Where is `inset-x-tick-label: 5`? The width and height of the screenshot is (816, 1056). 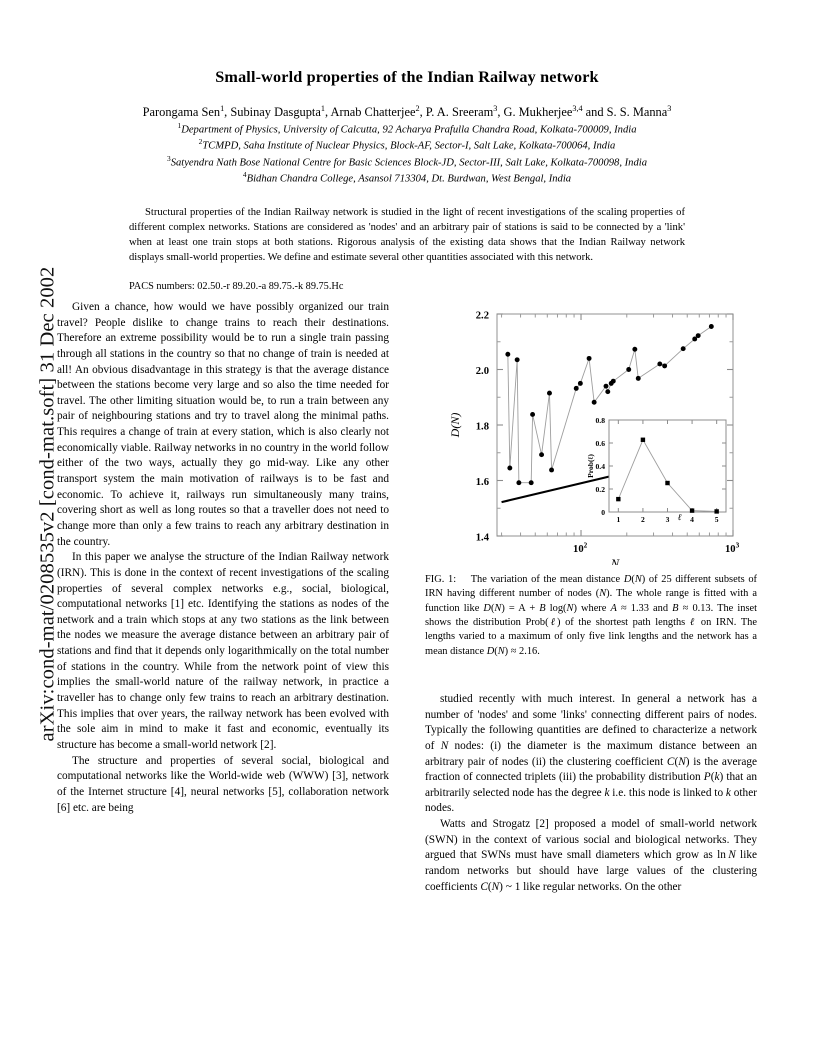 inset-x-tick-label: 5 is located at coordinates (717, 519).